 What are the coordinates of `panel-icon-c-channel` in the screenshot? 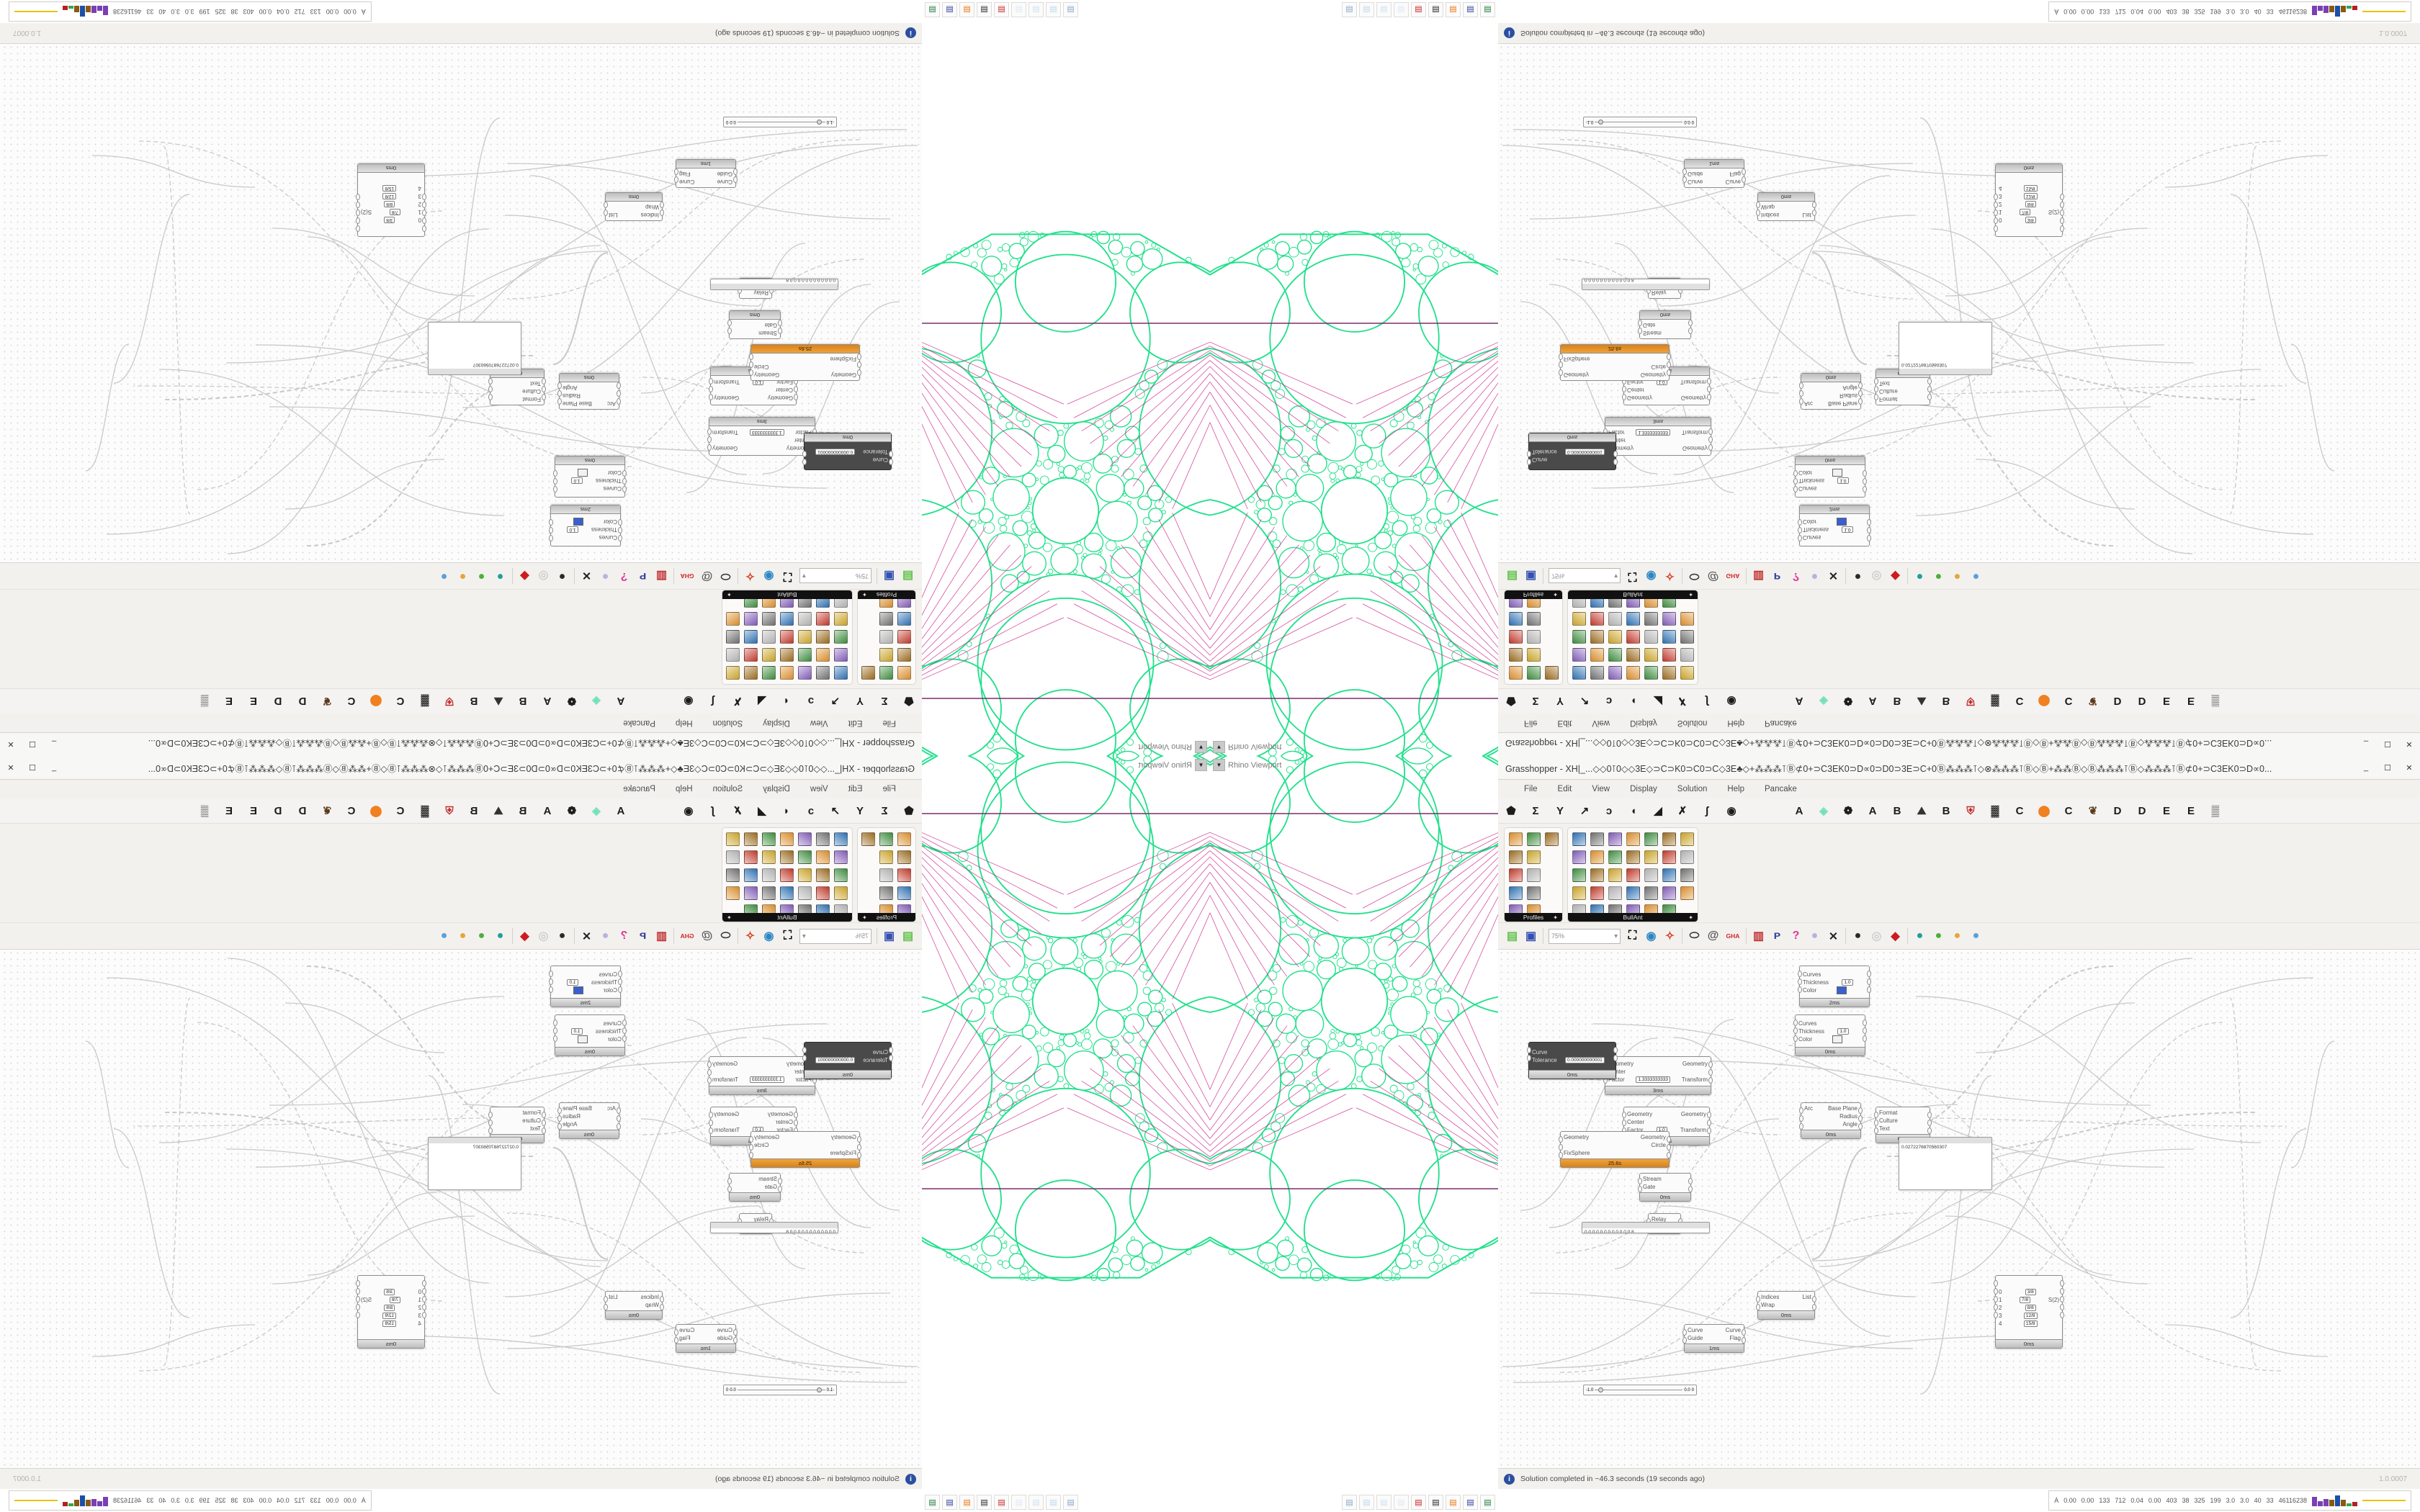 It's located at (1515, 856).